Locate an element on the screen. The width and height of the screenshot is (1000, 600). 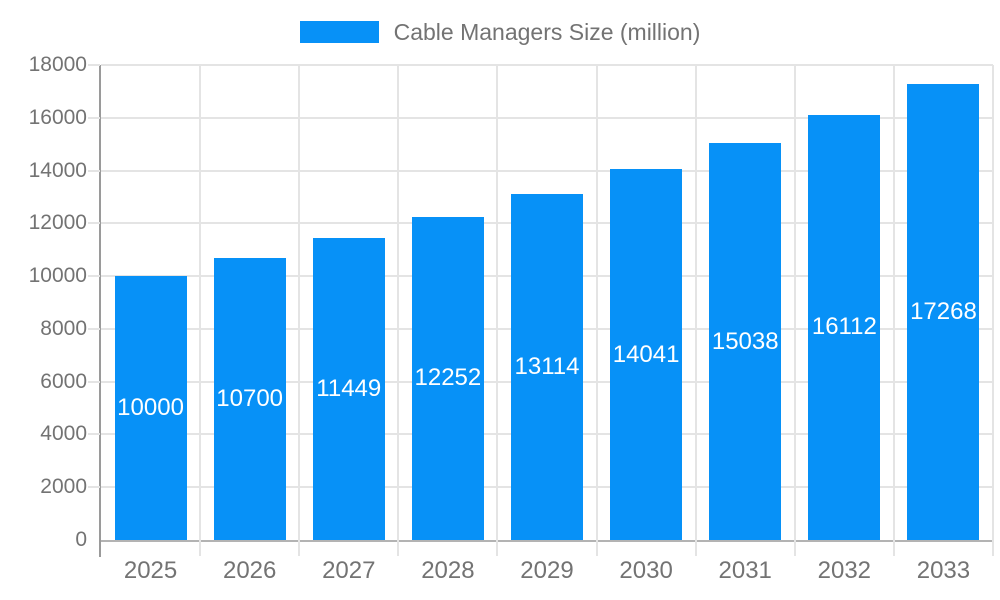
bar-value-label: 14041 is located at coordinates (646, 354).